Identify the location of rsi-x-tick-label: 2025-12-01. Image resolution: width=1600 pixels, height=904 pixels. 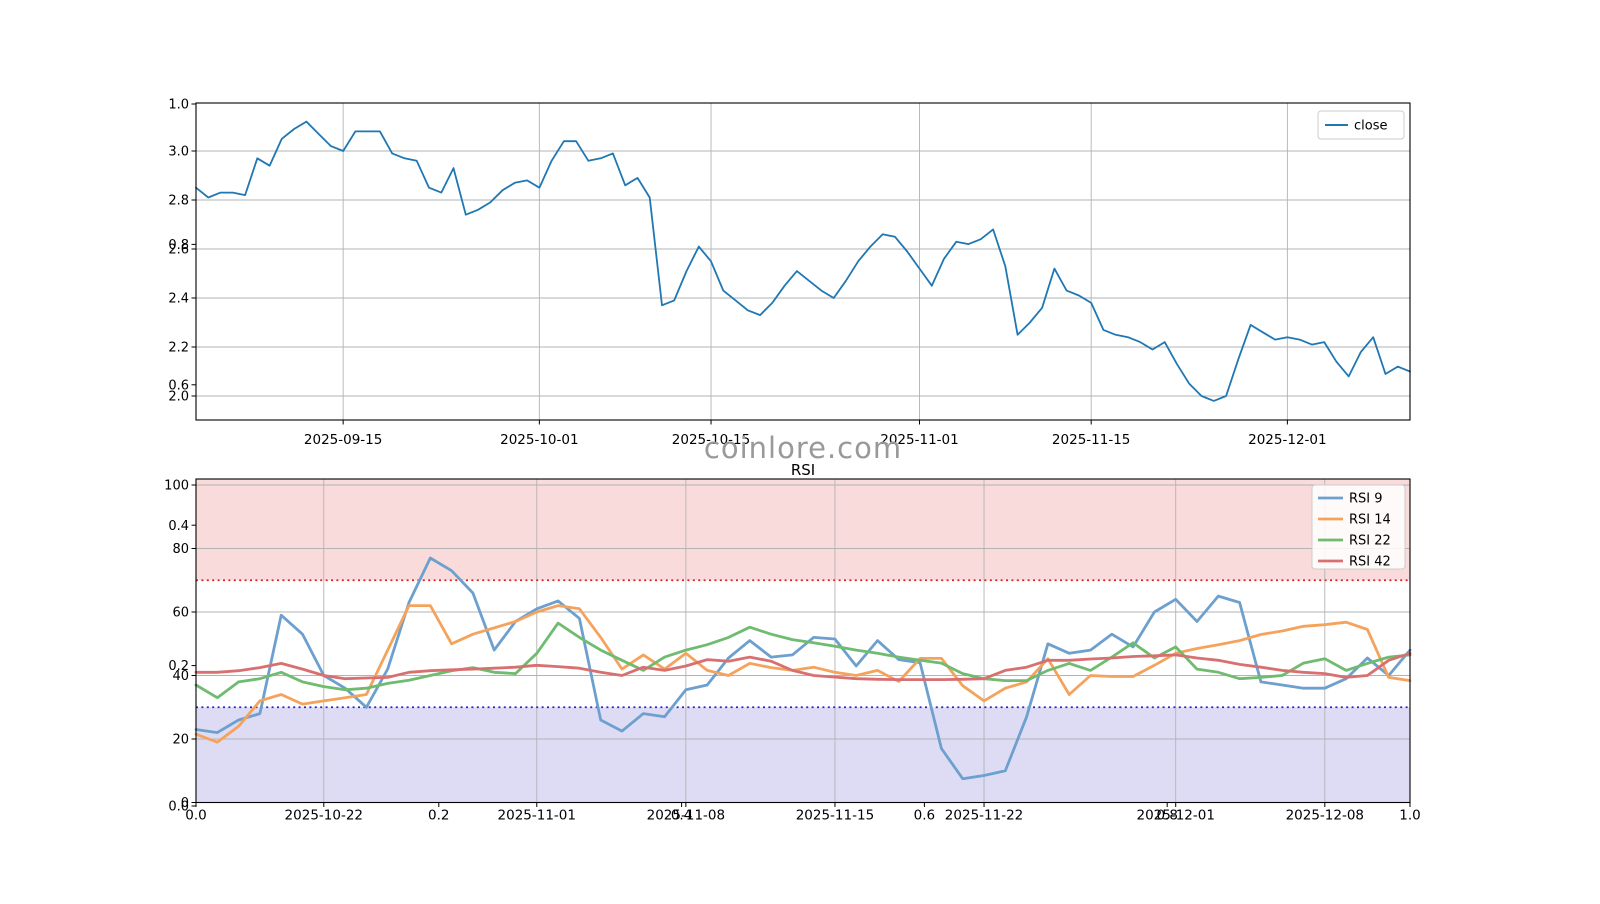
(1175, 816).